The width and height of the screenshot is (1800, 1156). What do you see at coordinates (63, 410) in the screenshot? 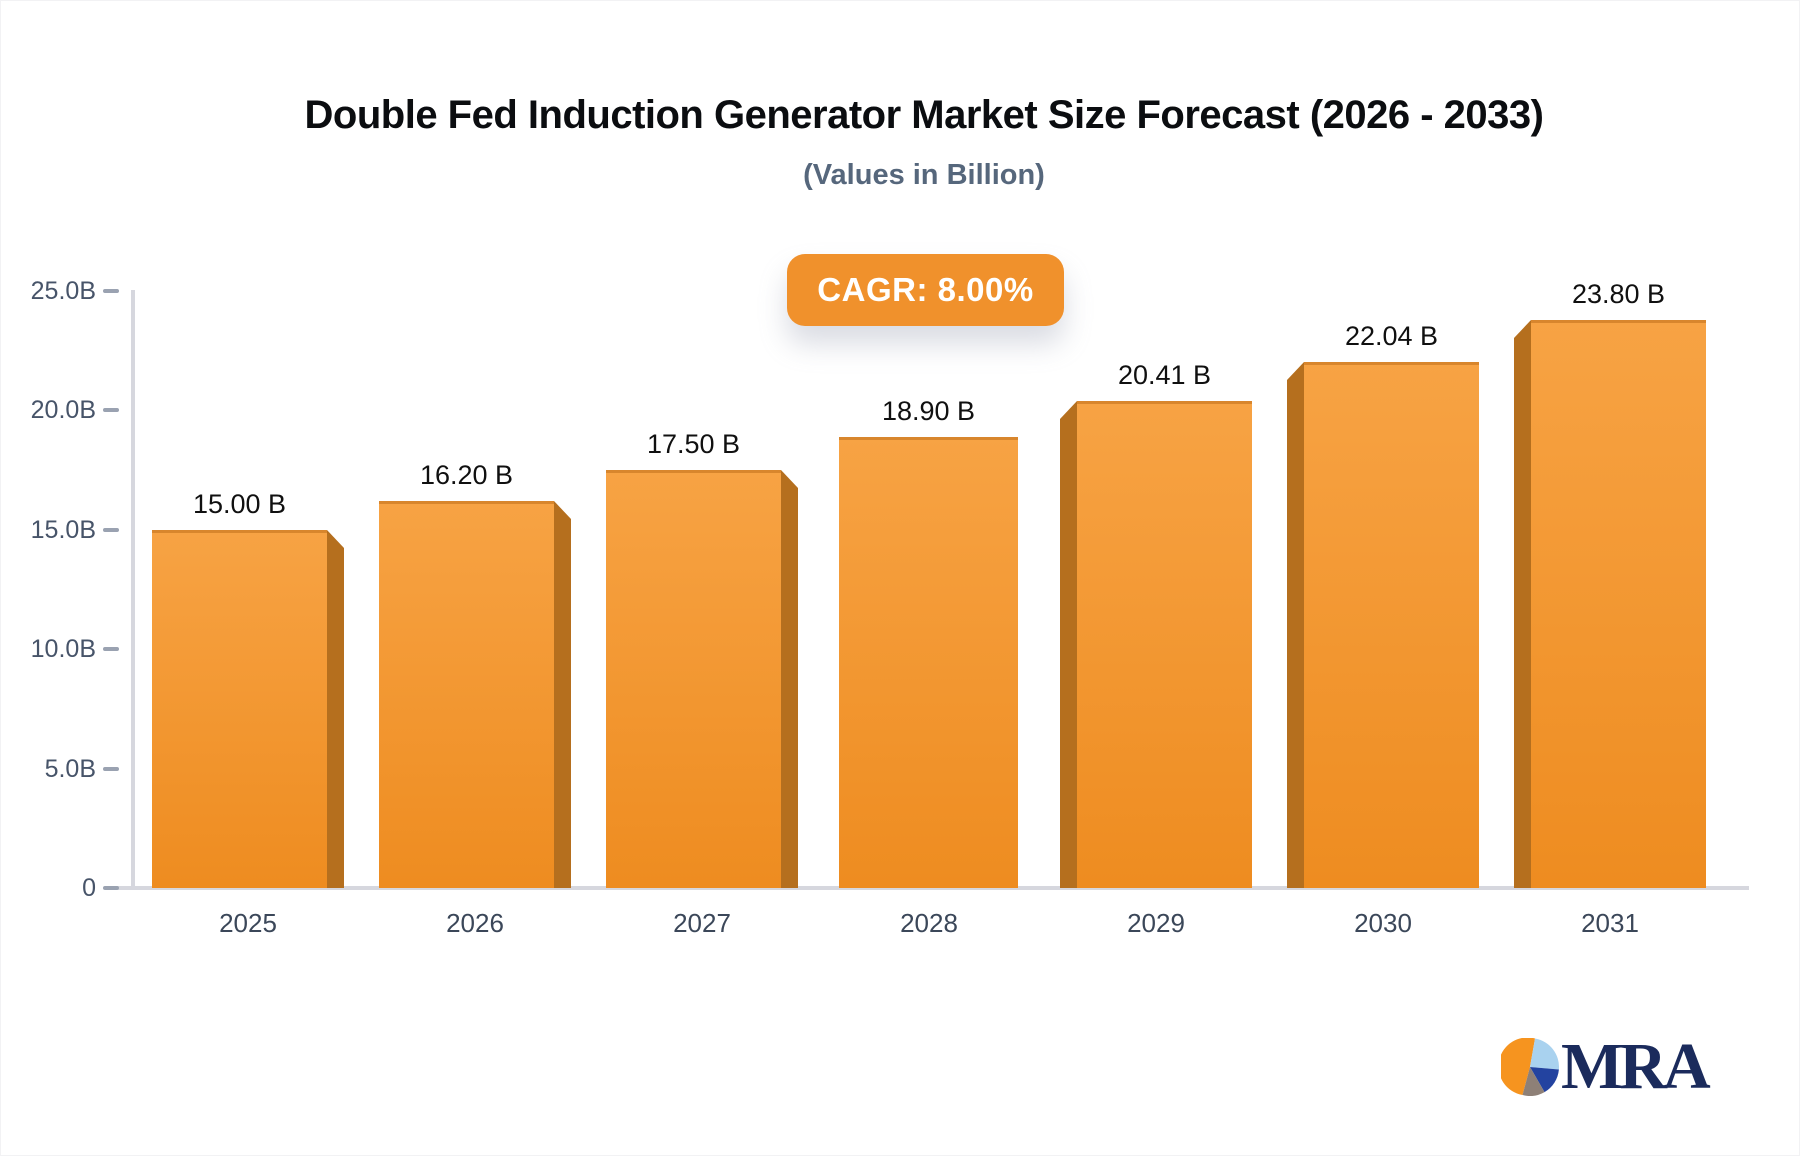
I see `y-axis-label: 20.0B` at bounding box center [63, 410].